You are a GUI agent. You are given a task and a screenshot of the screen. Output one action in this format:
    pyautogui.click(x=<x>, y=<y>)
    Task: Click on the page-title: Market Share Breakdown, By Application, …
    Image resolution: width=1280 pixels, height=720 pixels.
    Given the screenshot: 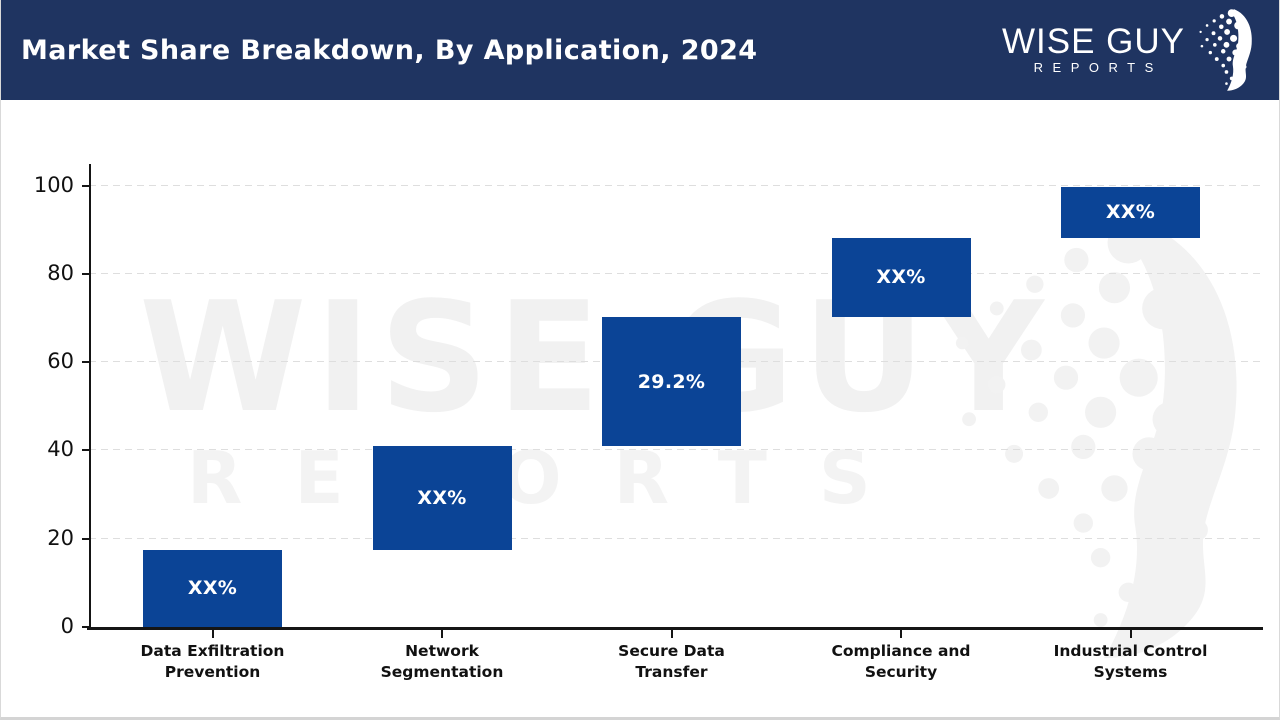 What is the action you would take?
    pyautogui.click(x=389, y=50)
    